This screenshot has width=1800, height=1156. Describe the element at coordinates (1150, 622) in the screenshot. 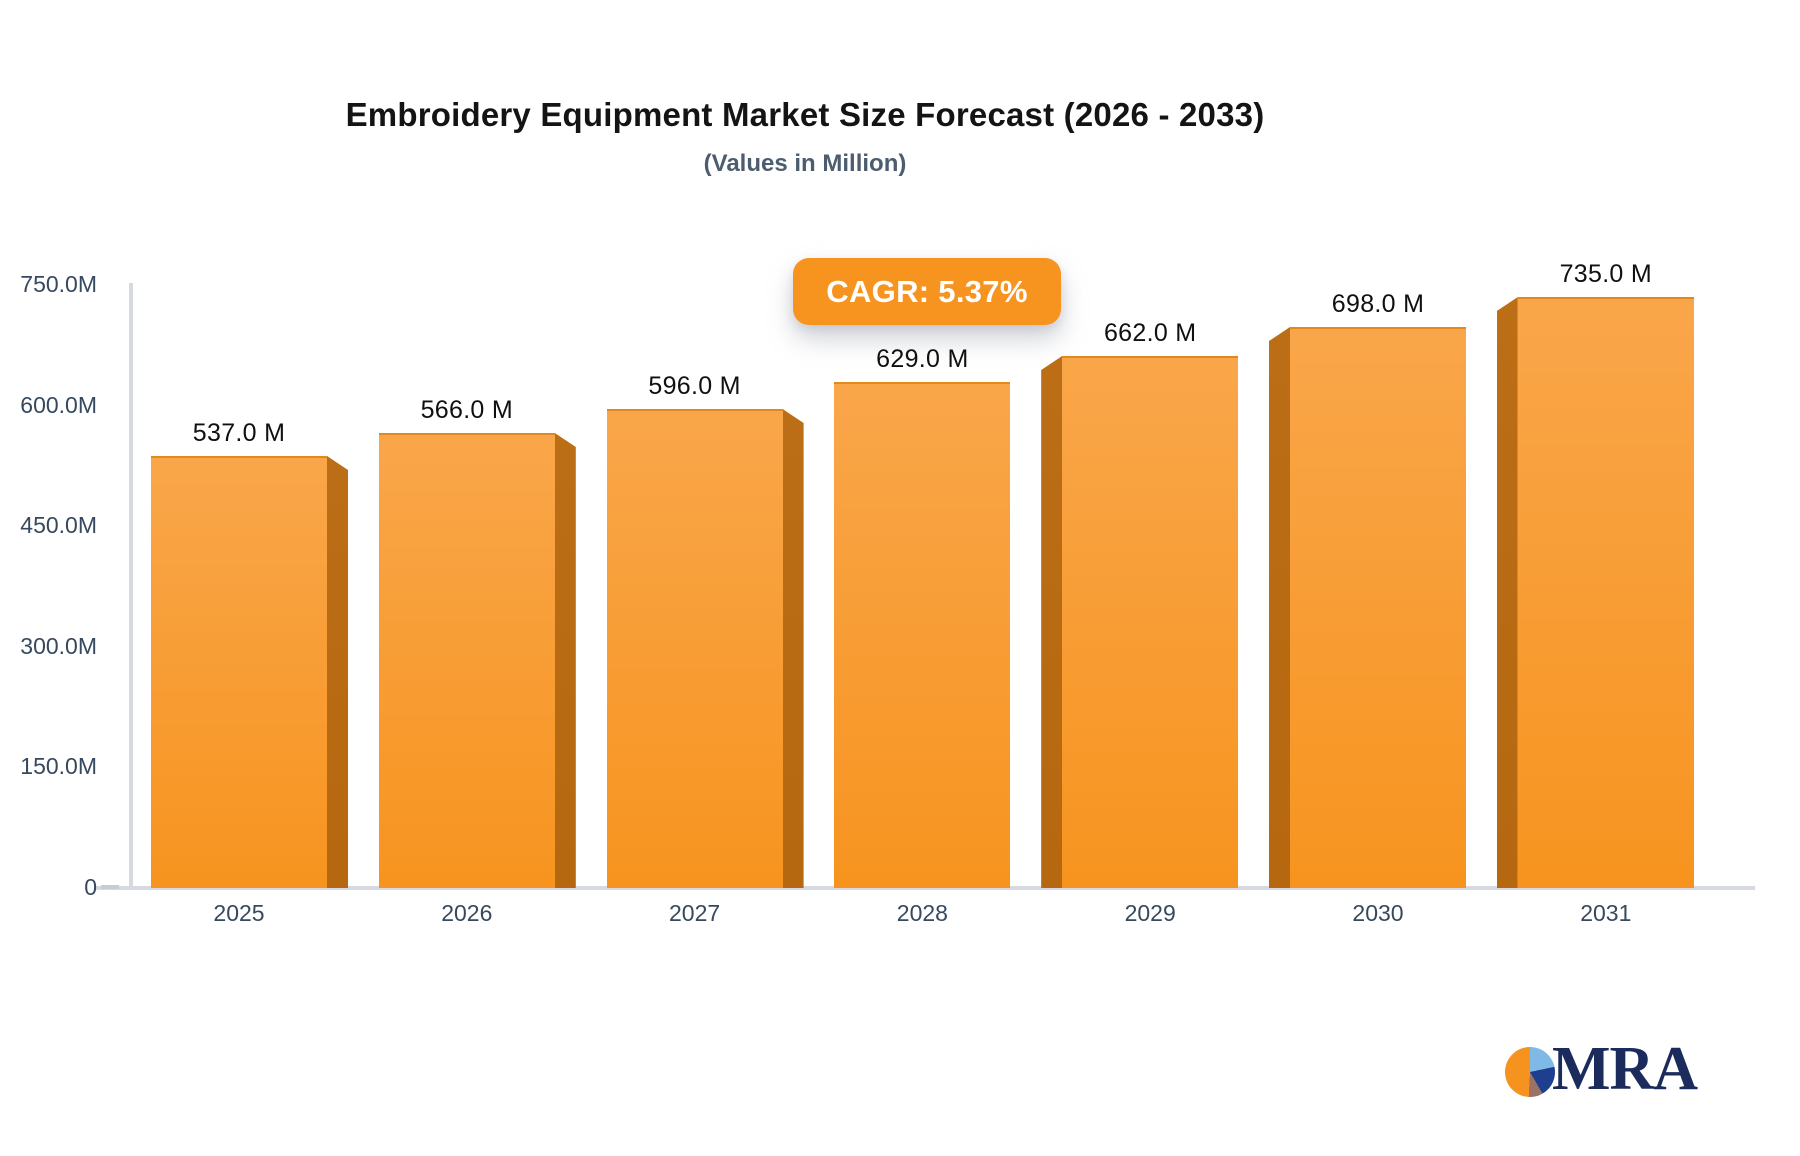

I see `bar-2029` at that location.